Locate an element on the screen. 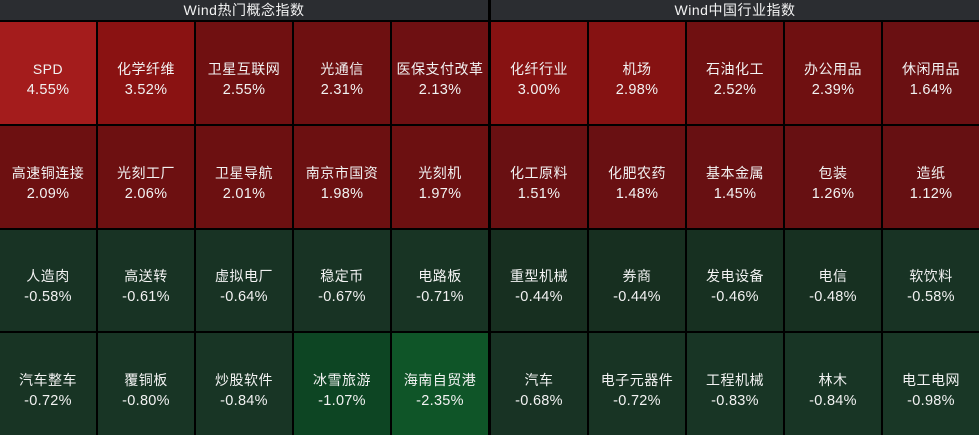  index-cell: 电路板 -0.71% is located at coordinates (440, 280).